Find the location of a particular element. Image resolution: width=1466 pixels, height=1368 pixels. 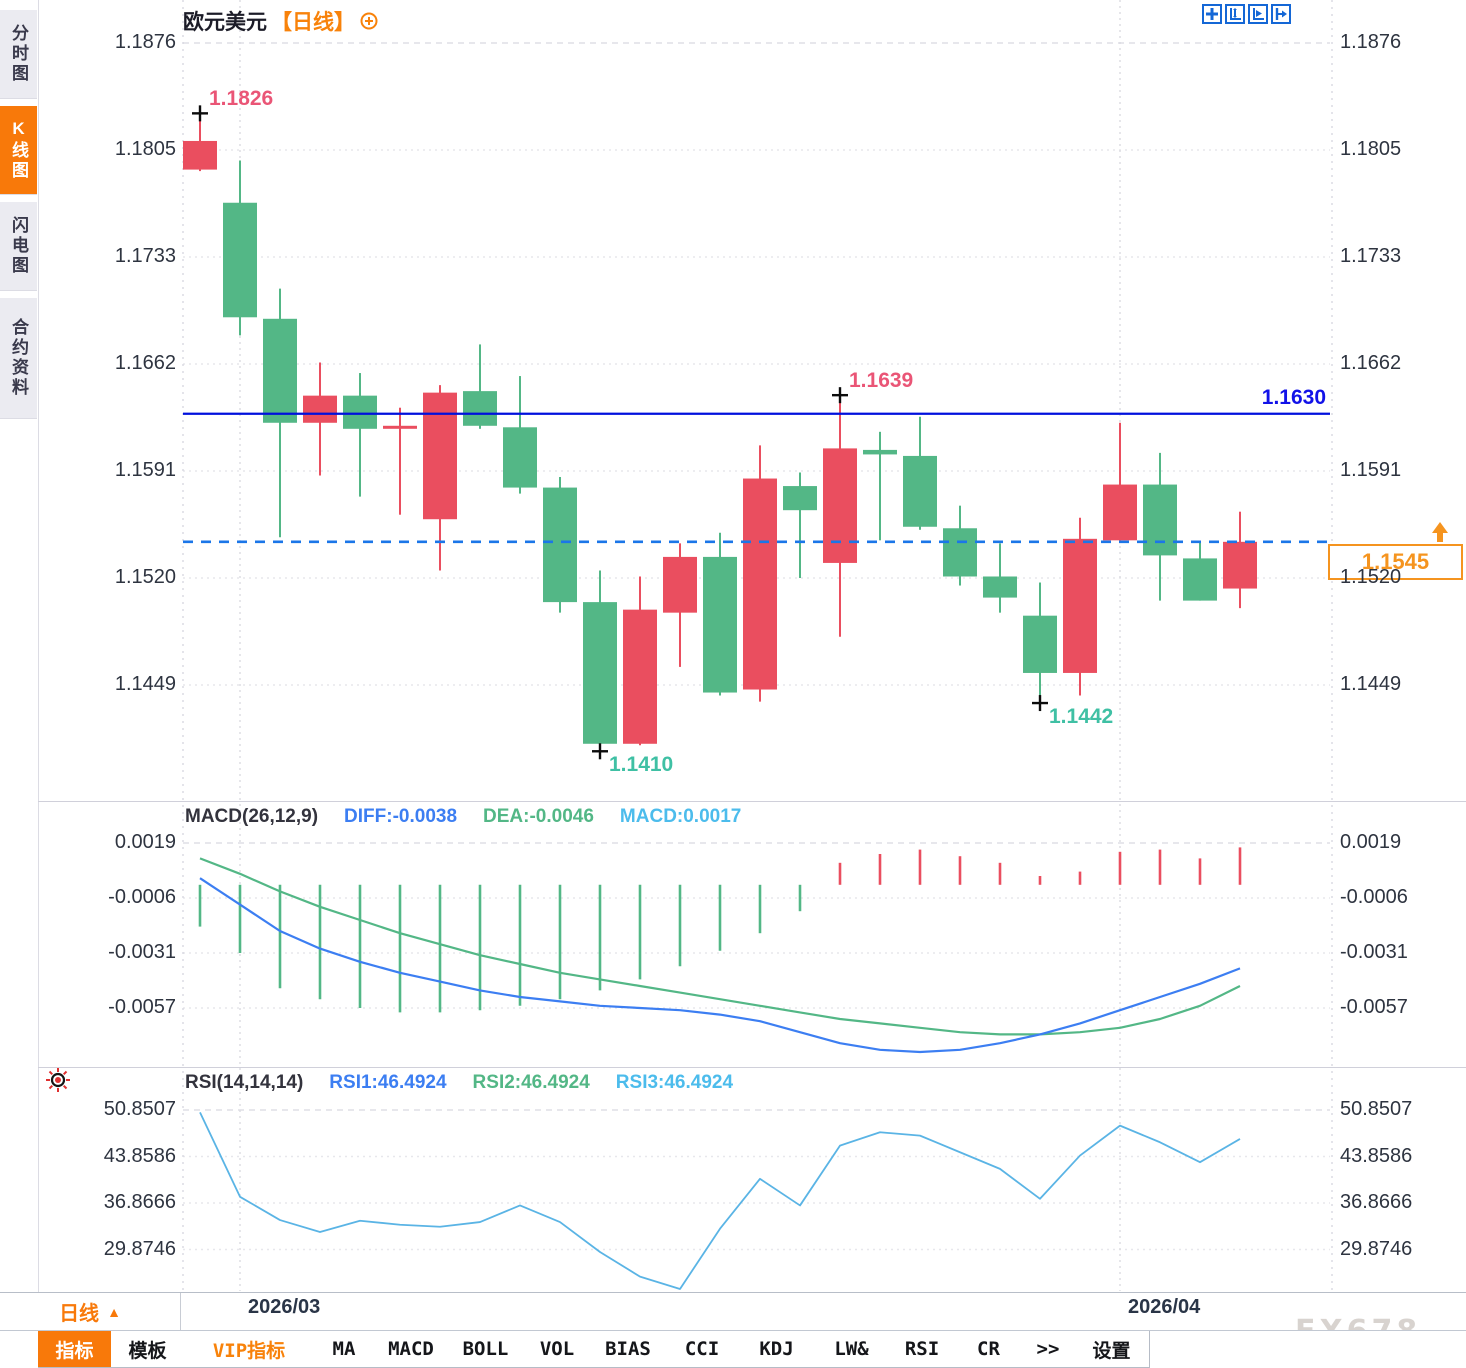

sidebar-tab-3: 闪电图 is located at coordinates (18, 246).